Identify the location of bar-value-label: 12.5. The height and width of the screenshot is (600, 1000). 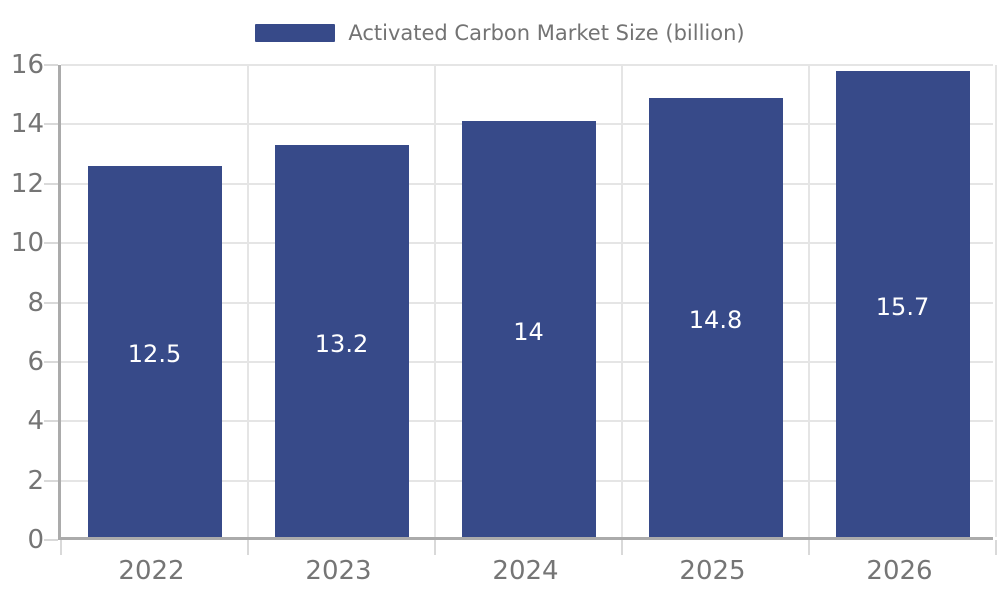
(154, 354).